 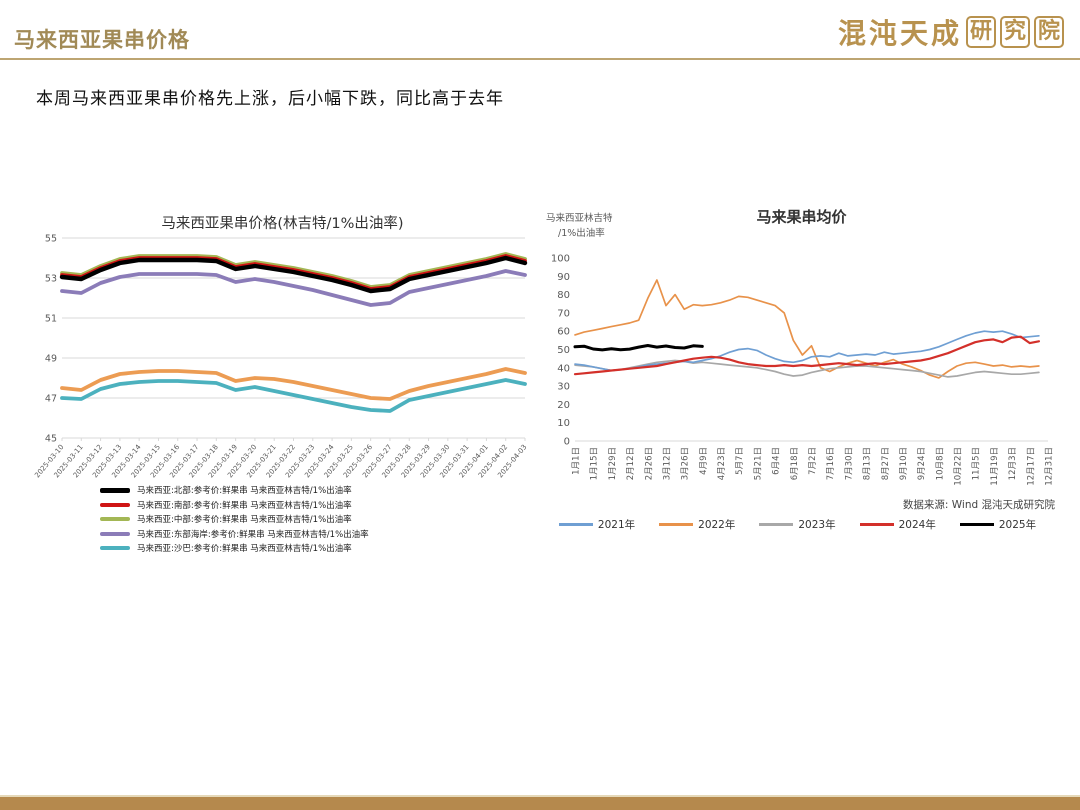 I want to click on x-tick-label: 1月29日, so click(x=613, y=463).